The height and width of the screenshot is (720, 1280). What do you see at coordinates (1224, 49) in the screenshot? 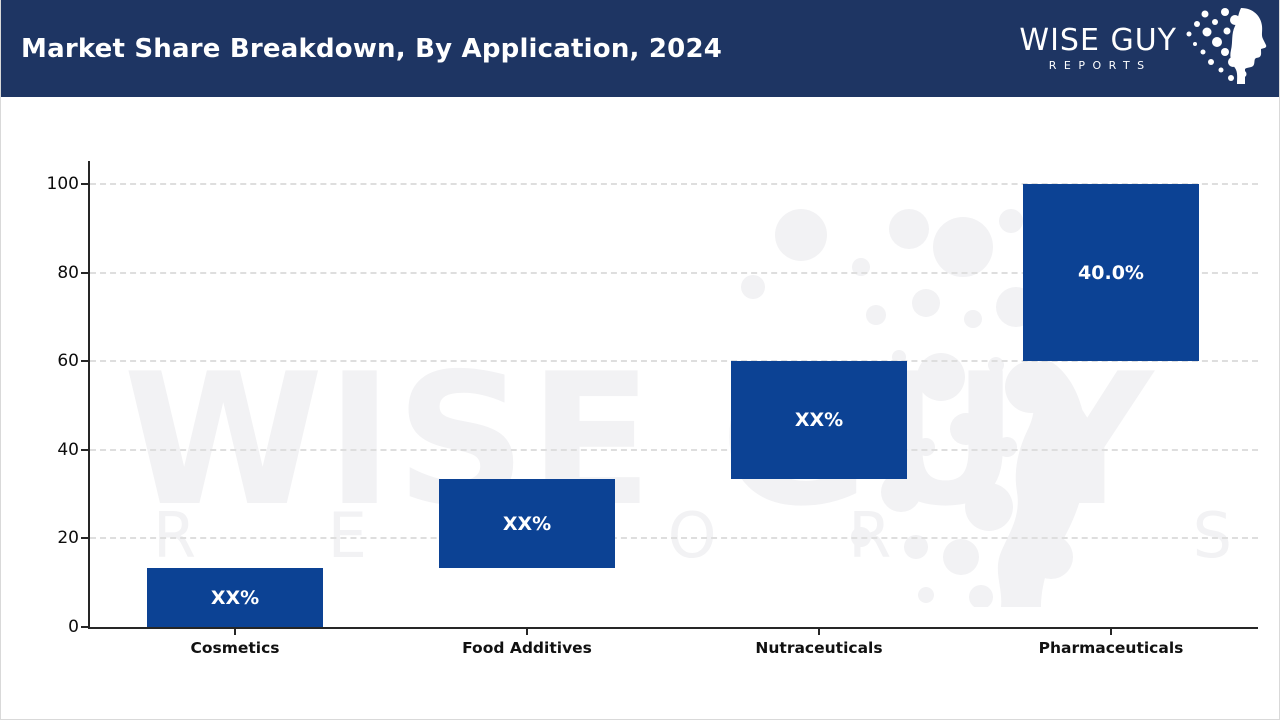
I see `dotted-face-profile-icon` at bounding box center [1224, 49].